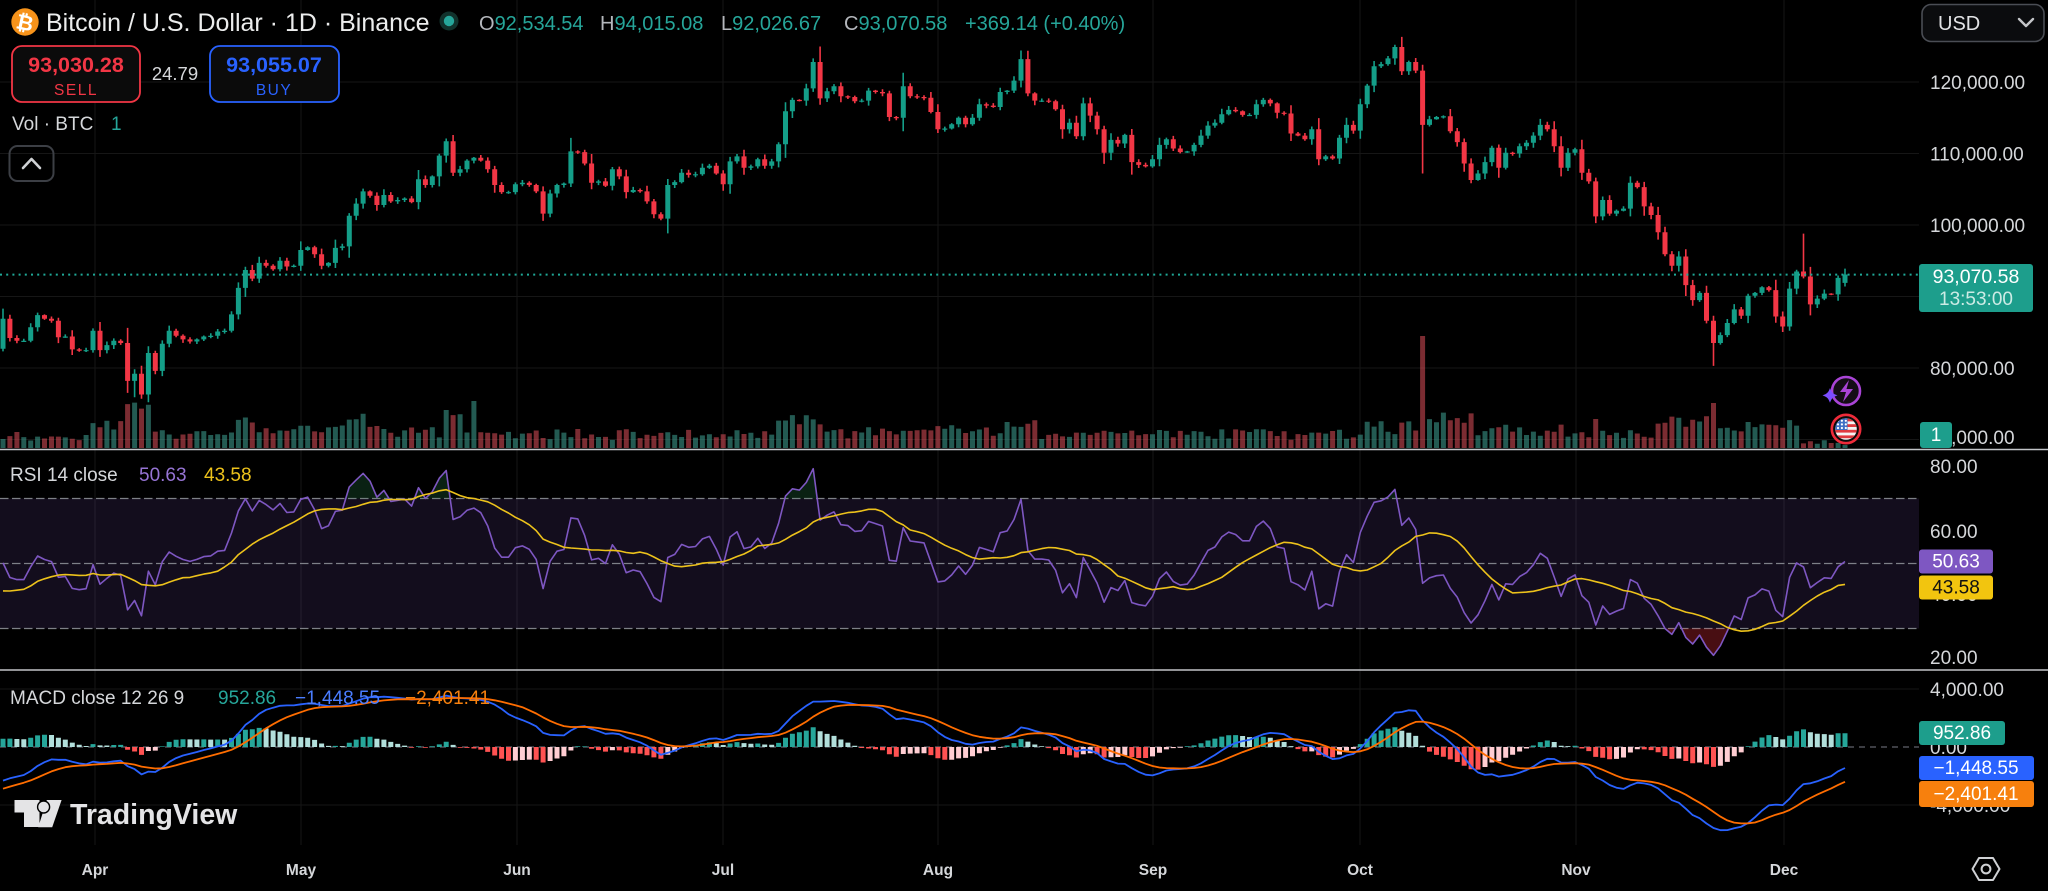  I want to click on svg-text: USD, so click(1959, 24).